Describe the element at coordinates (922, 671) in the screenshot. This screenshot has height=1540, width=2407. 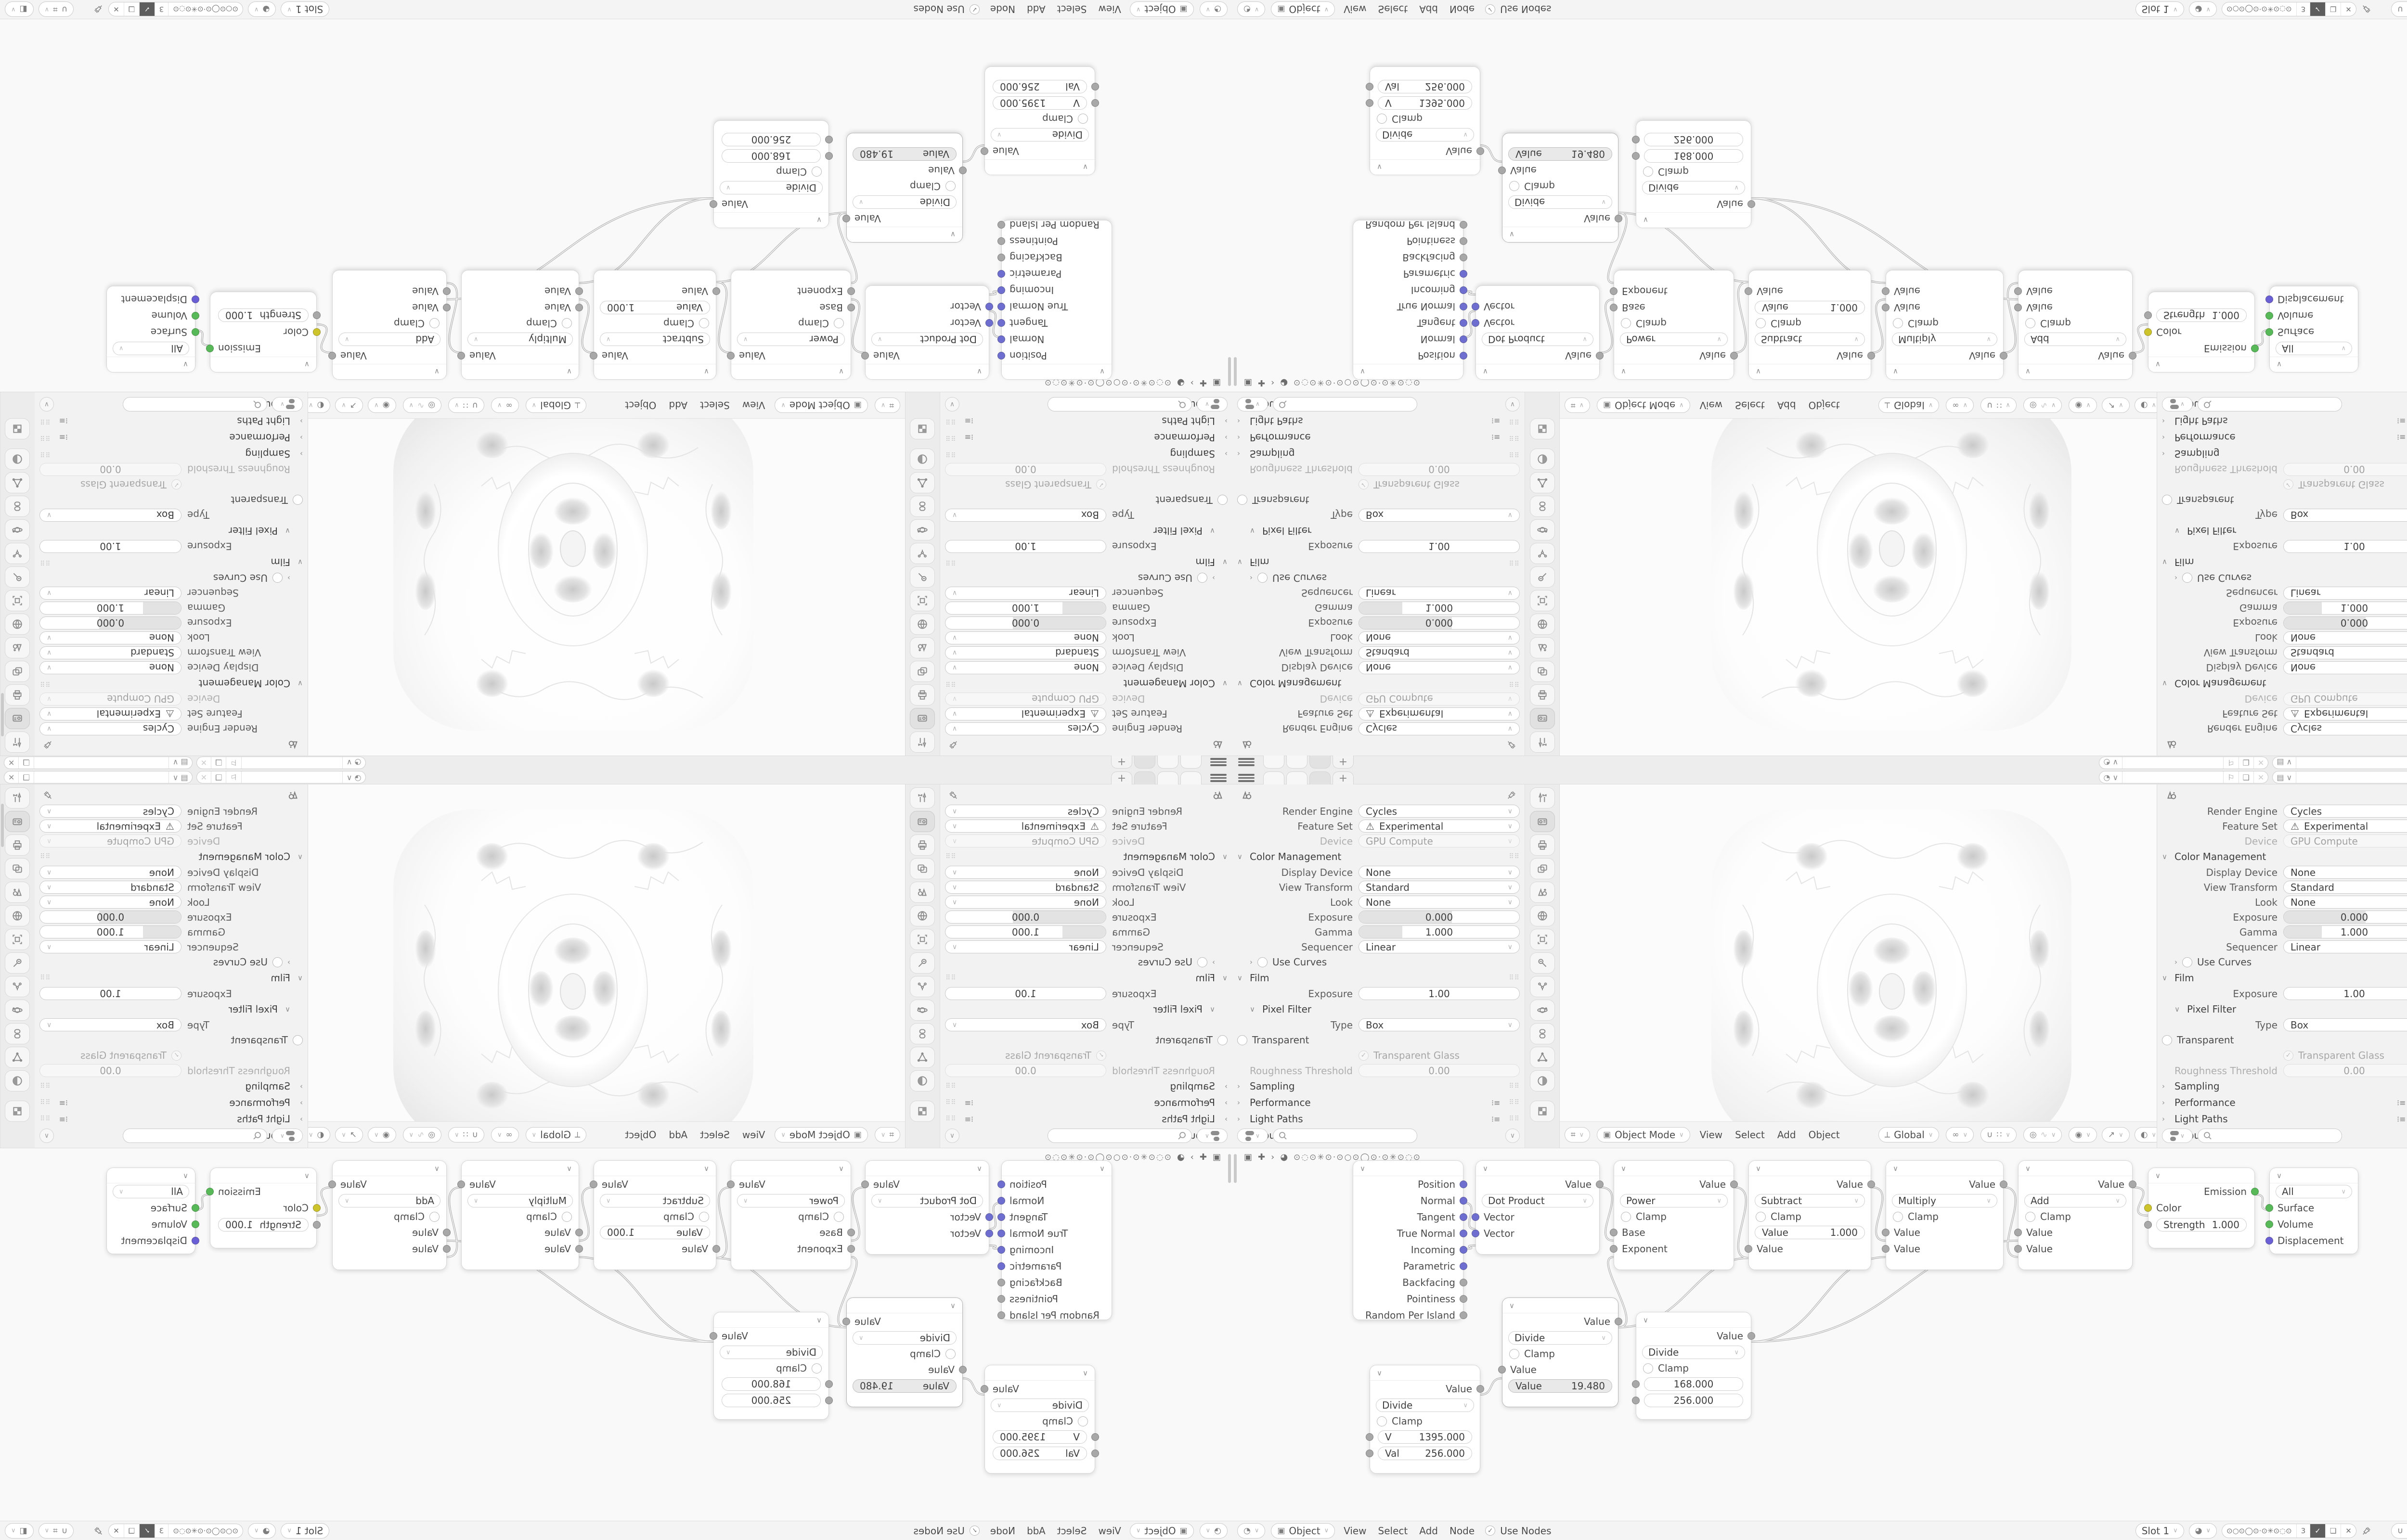
I see `tab-view-layer` at that location.